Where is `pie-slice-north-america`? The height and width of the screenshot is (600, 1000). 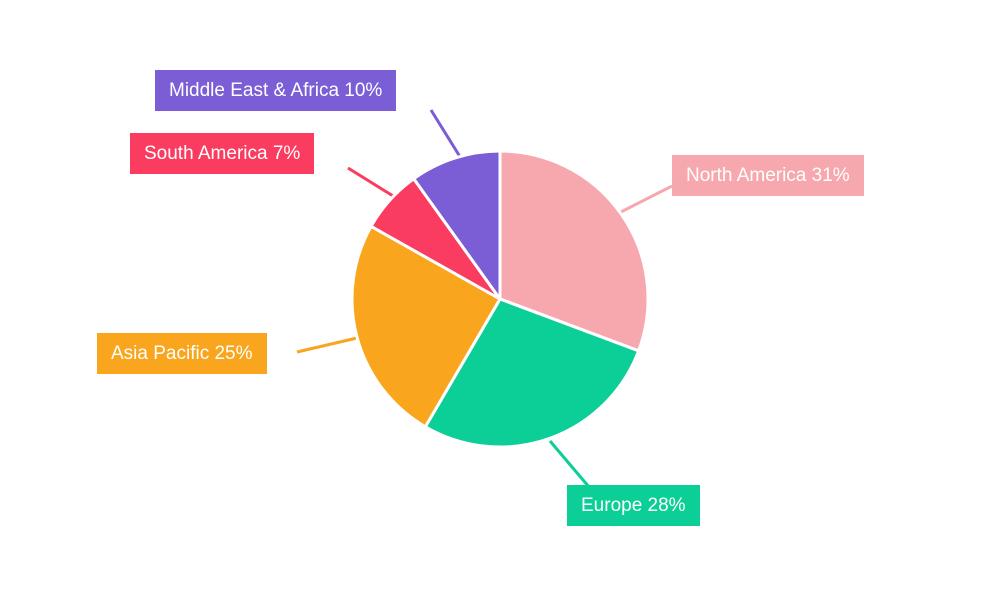 pie-slice-north-america is located at coordinates (574, 251).